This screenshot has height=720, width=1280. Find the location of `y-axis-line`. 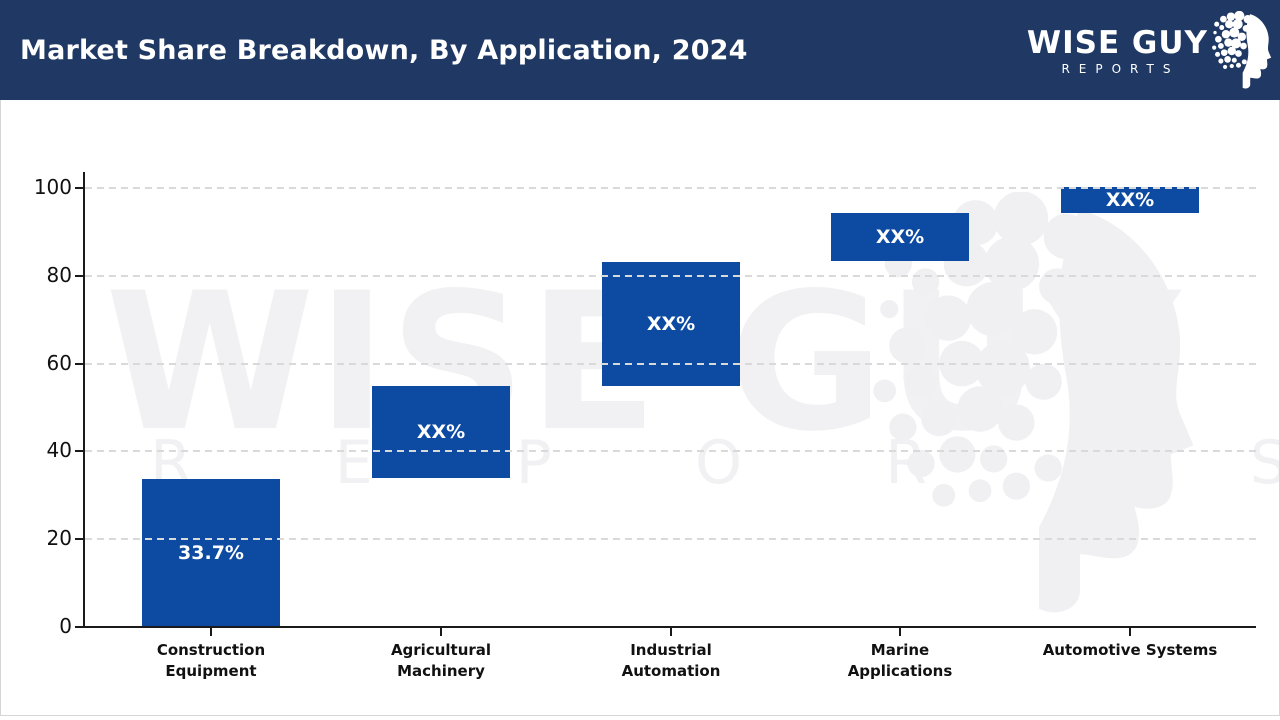

y-axis-line is located at coordinates (84, 400).